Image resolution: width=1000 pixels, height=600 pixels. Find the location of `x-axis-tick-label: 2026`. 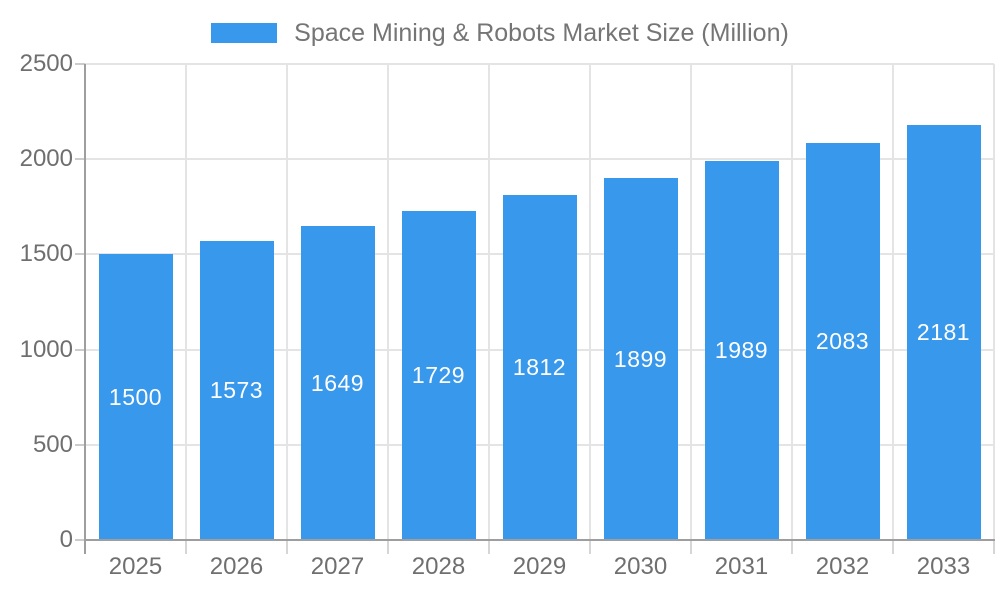

x-axis-tick-label: 2026 is located at coordinates (236, 566).